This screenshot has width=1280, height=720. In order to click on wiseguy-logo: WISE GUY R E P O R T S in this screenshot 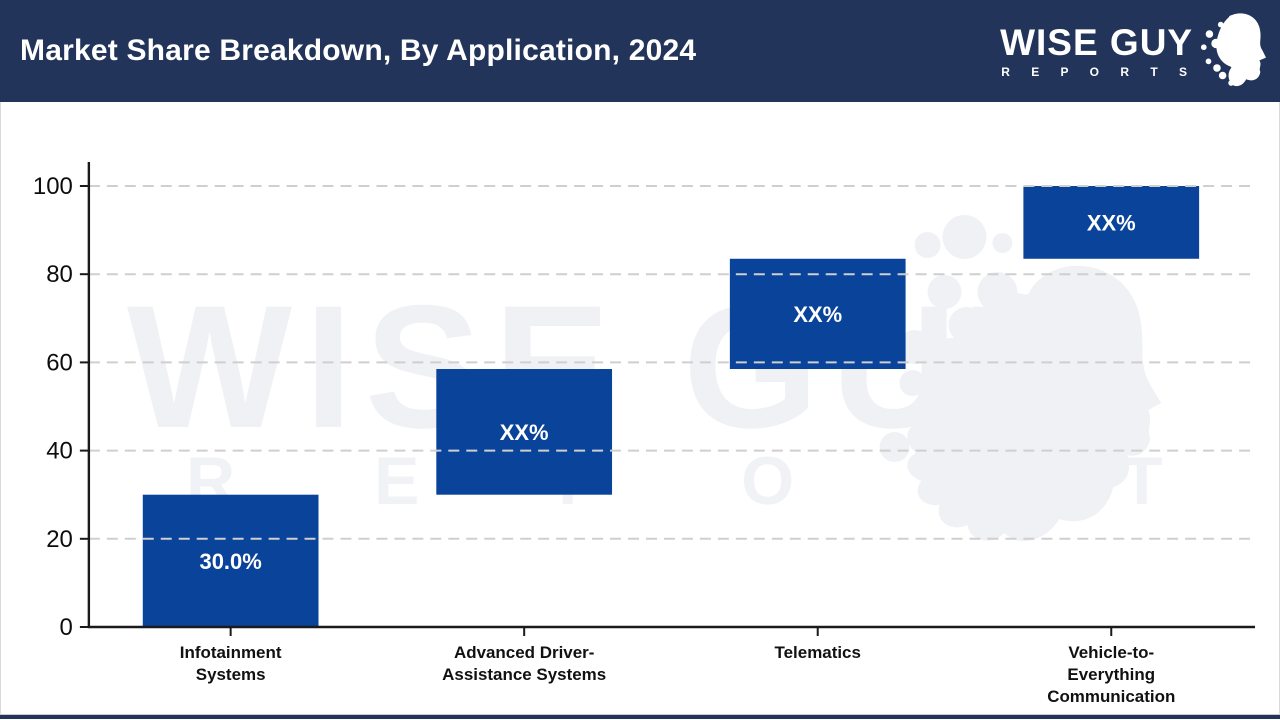, I will do `click(1138, 51)`.